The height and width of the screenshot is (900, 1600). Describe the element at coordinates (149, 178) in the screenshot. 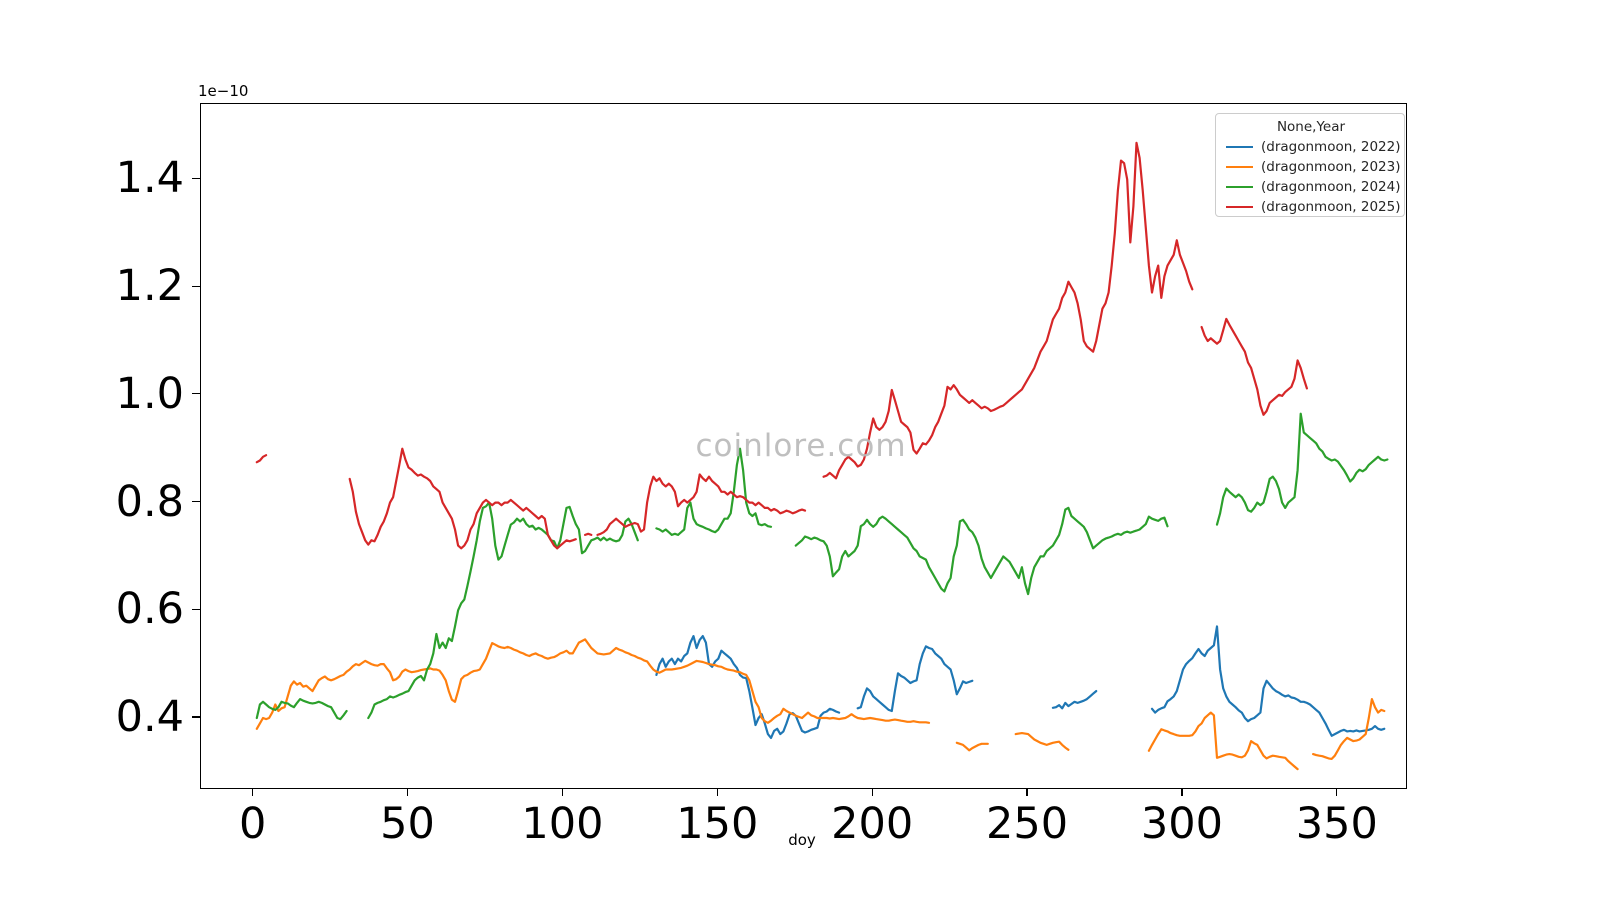

I see `y-tick-label: 1.4` at that location.